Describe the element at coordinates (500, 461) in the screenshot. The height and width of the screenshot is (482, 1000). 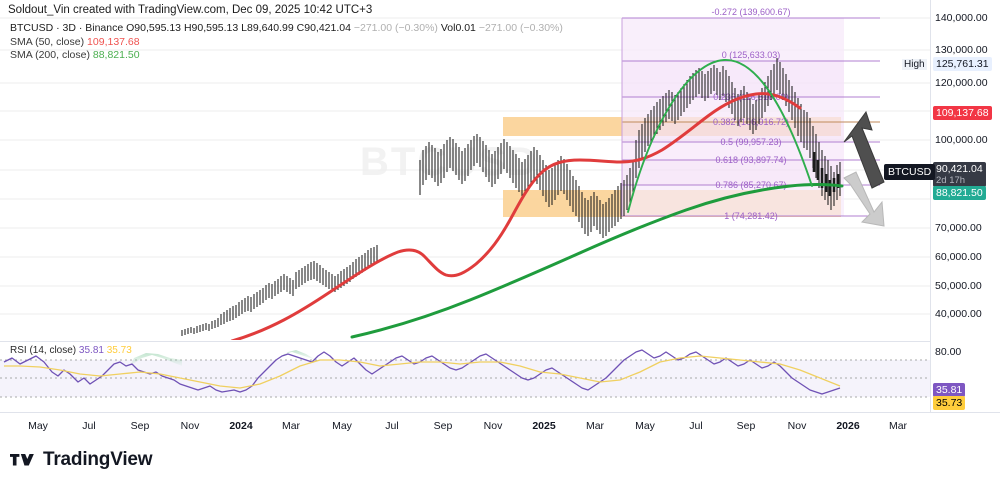
I see `chart-footer: TradingView` at that location.